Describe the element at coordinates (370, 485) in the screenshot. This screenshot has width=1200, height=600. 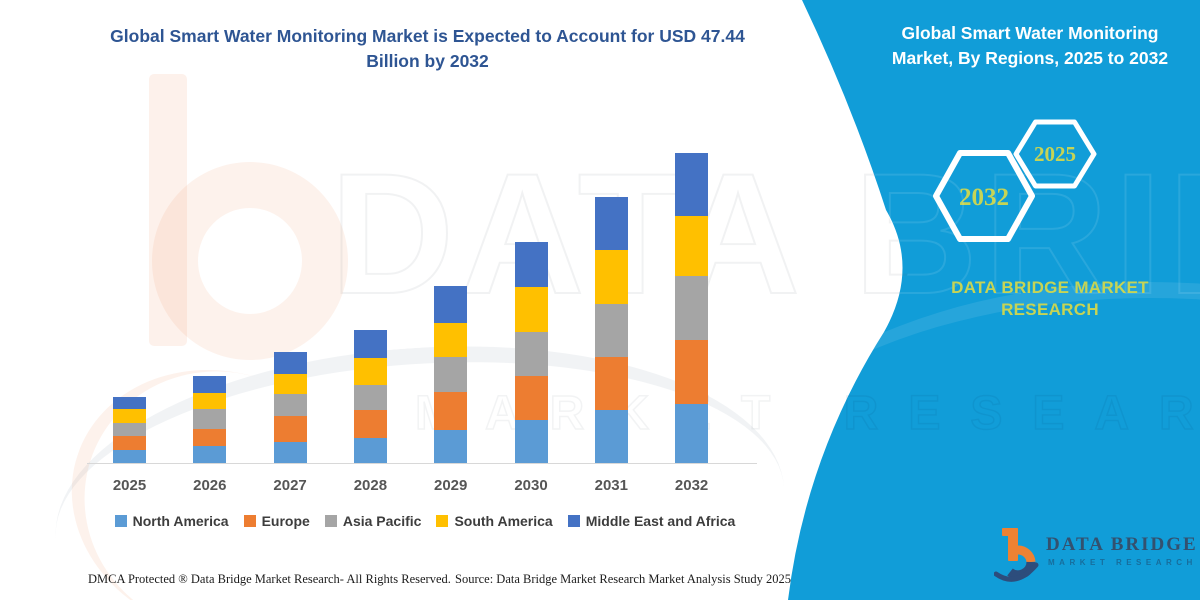
I see `x-tick-label-2028: 2028` at that location.